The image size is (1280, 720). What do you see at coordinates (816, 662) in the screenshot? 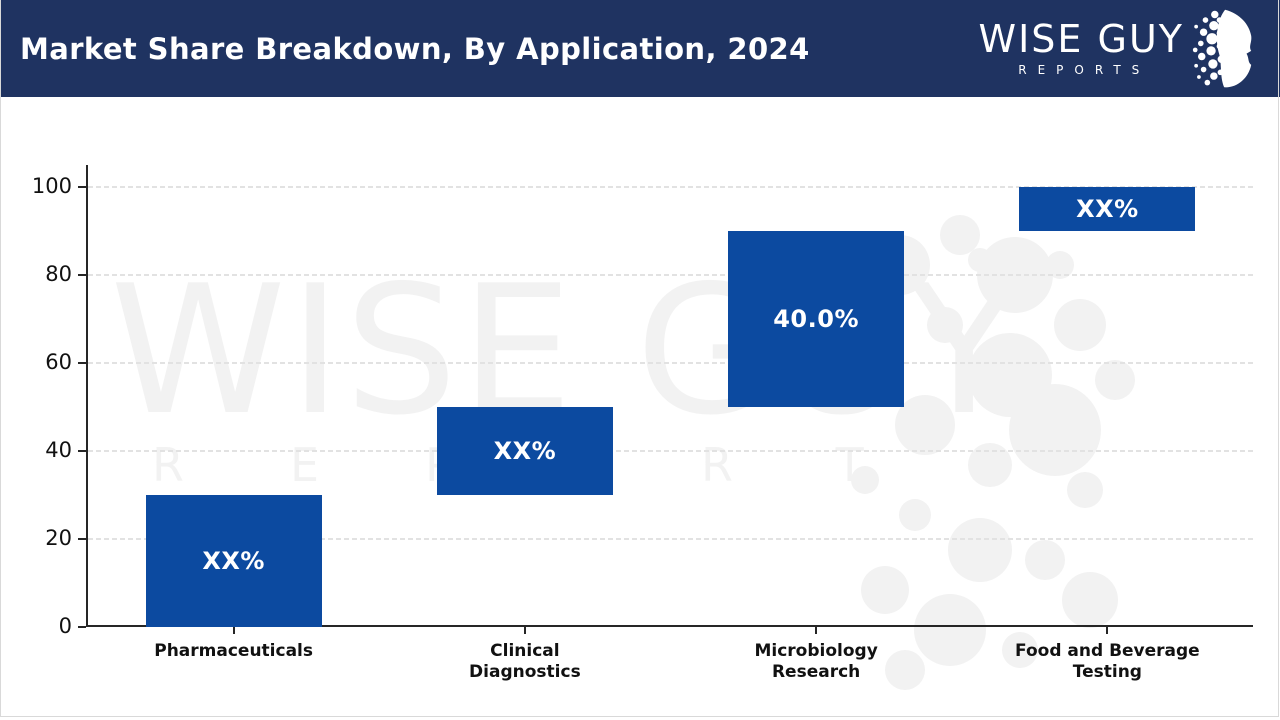
I see `category-label-microbiology-research: Microbiology Research` at bounding box center [816, 662].